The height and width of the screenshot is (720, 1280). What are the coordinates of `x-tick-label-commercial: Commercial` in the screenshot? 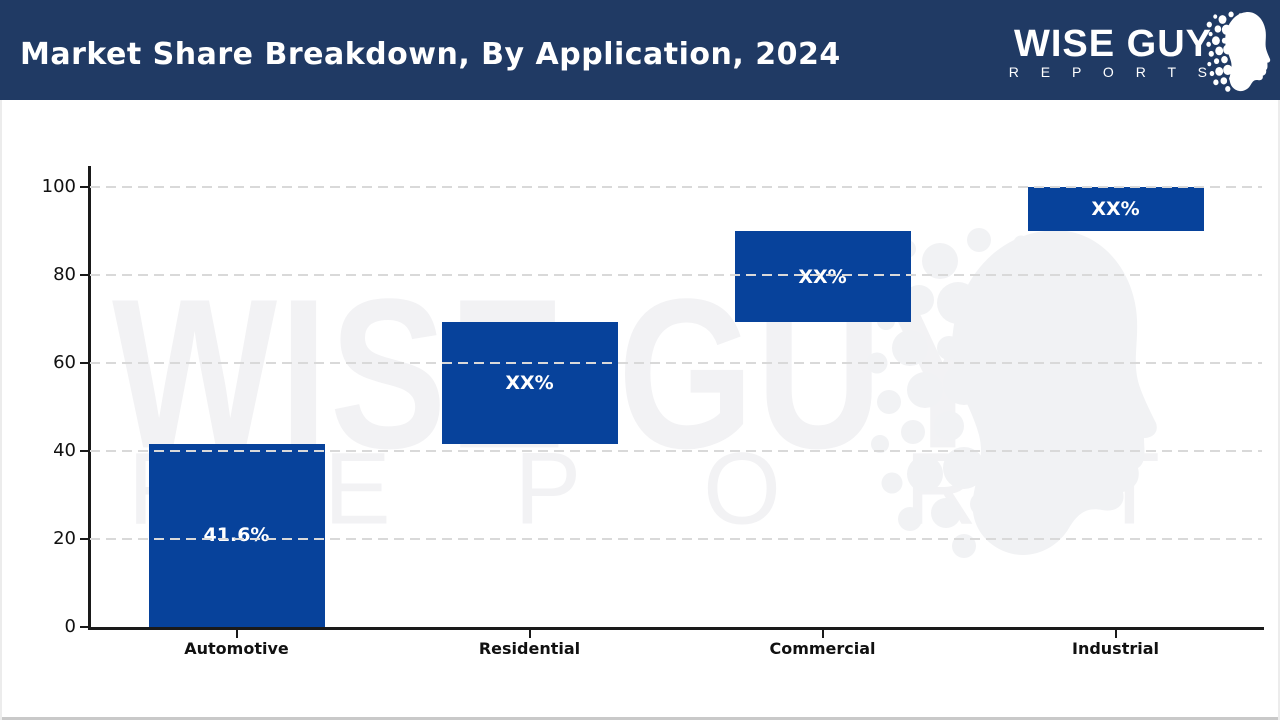 It's located at (822, 648).